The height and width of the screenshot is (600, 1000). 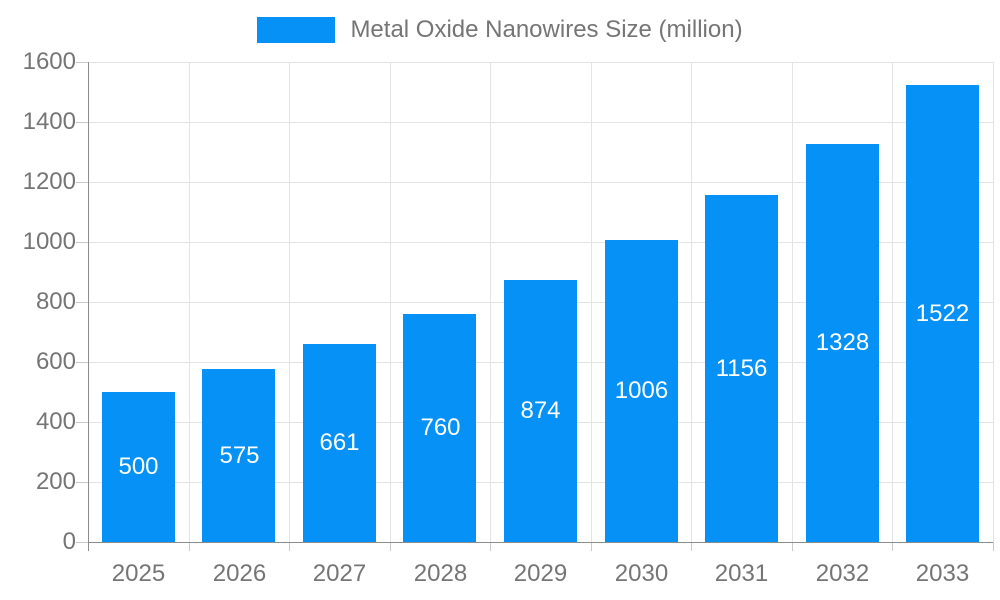 I want to click on bar-value-label: 575, so click(x=239, y=455).